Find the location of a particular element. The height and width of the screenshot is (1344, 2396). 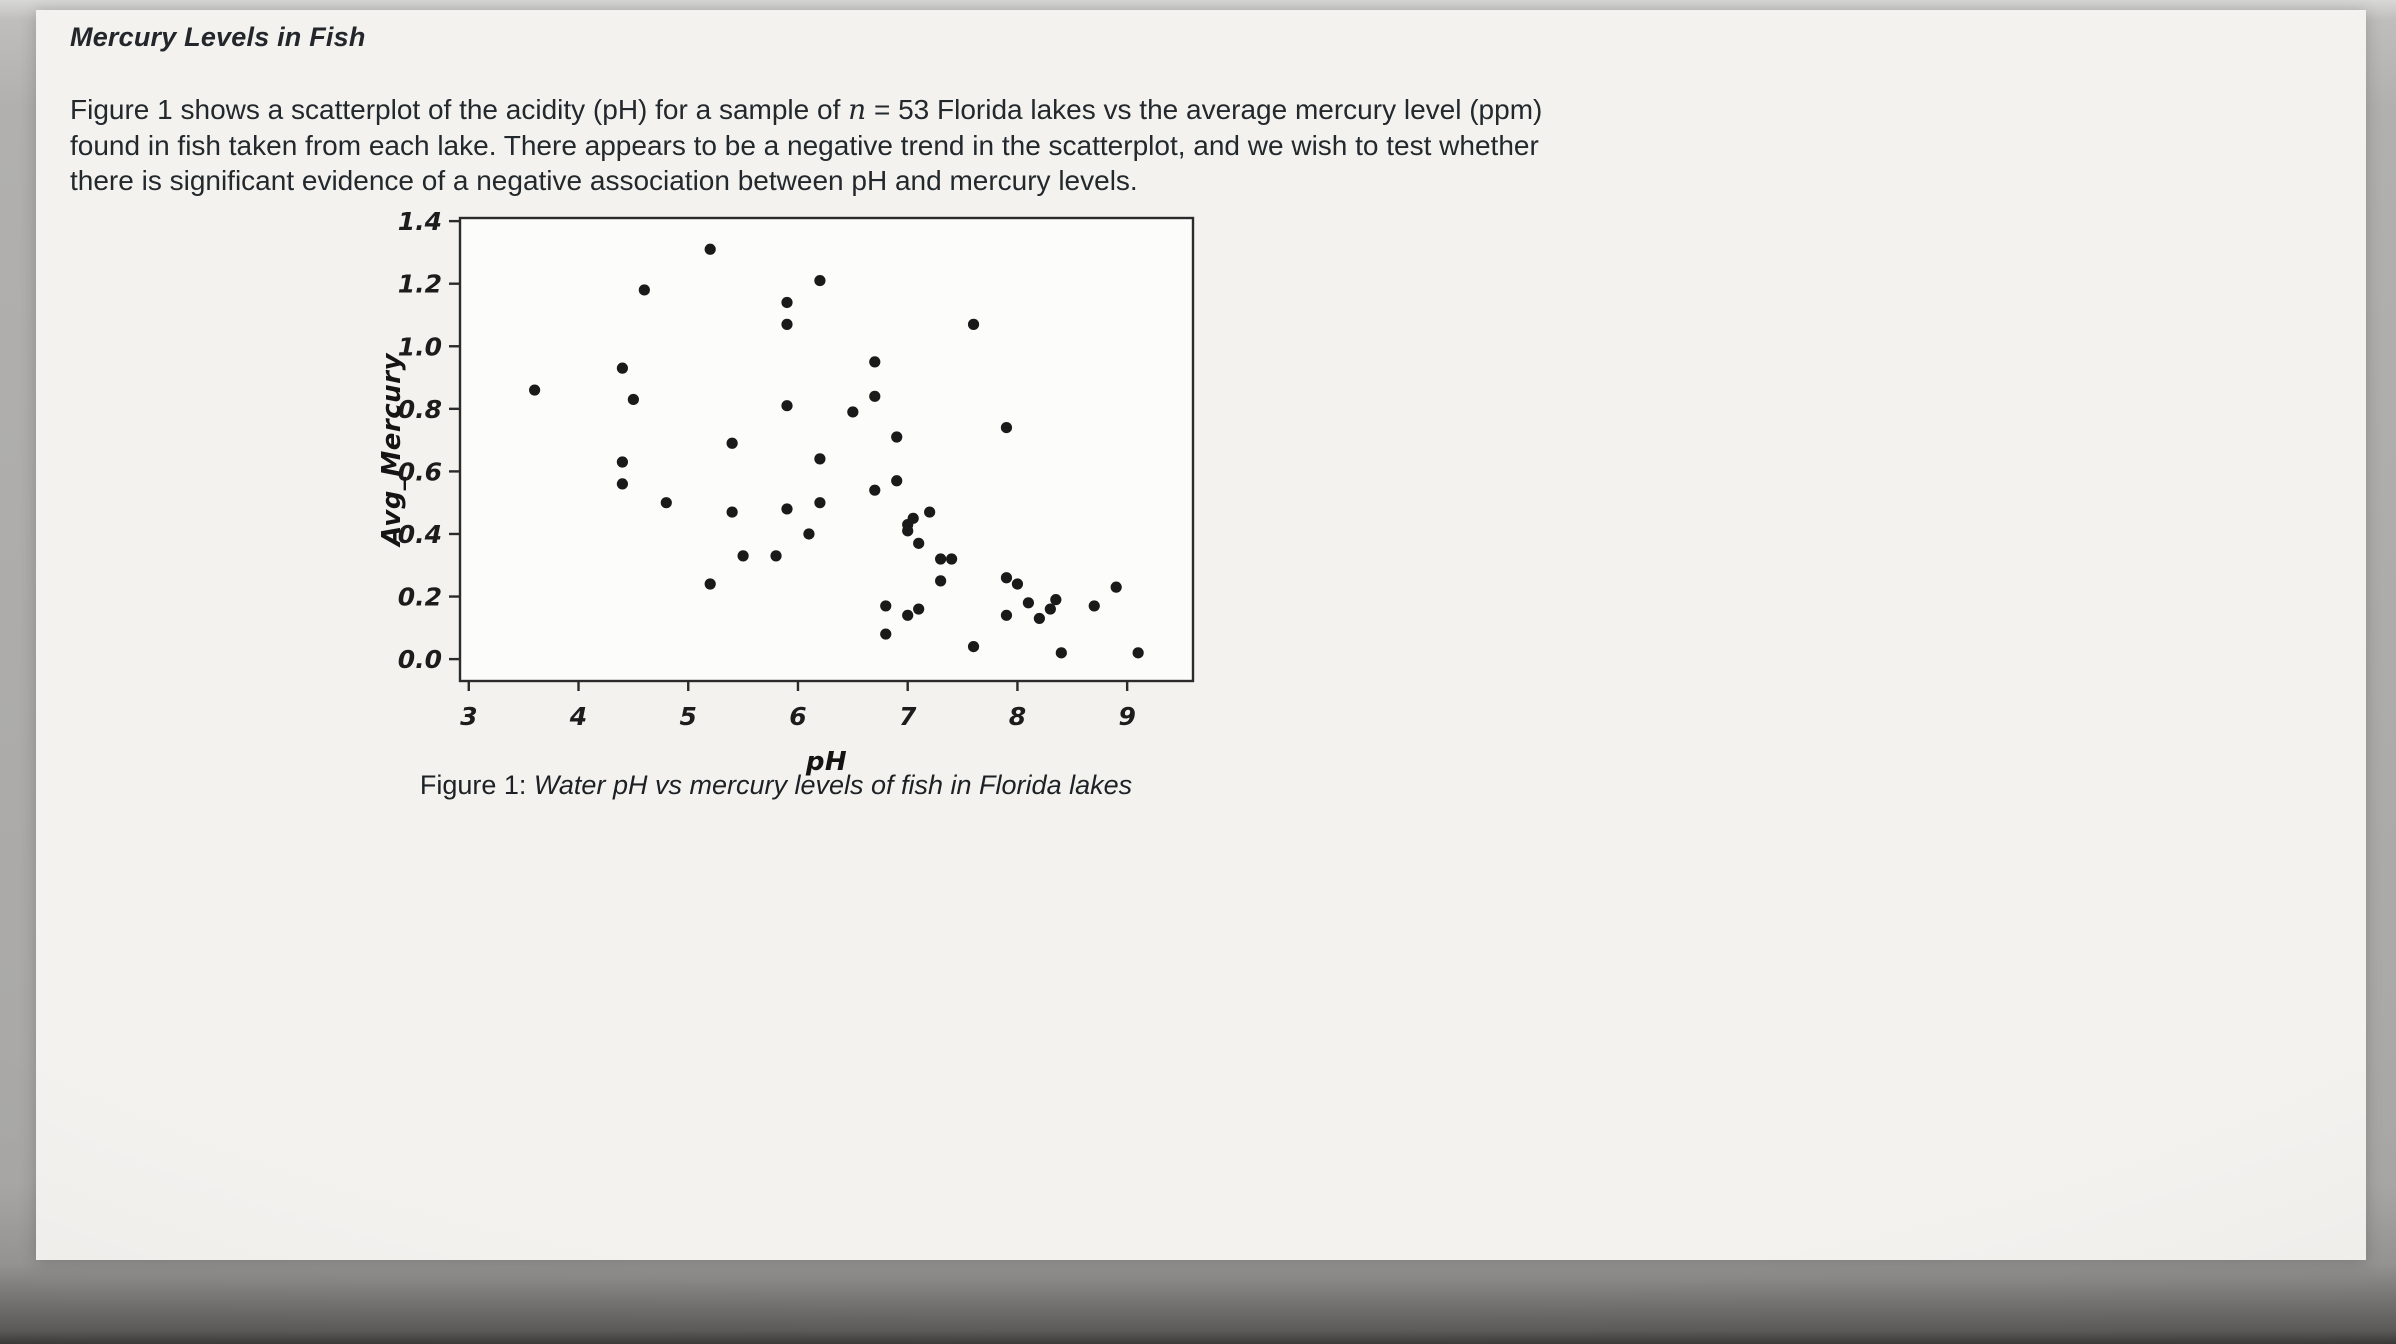

x-axis-label: pH is located at coordinates (826, 762).